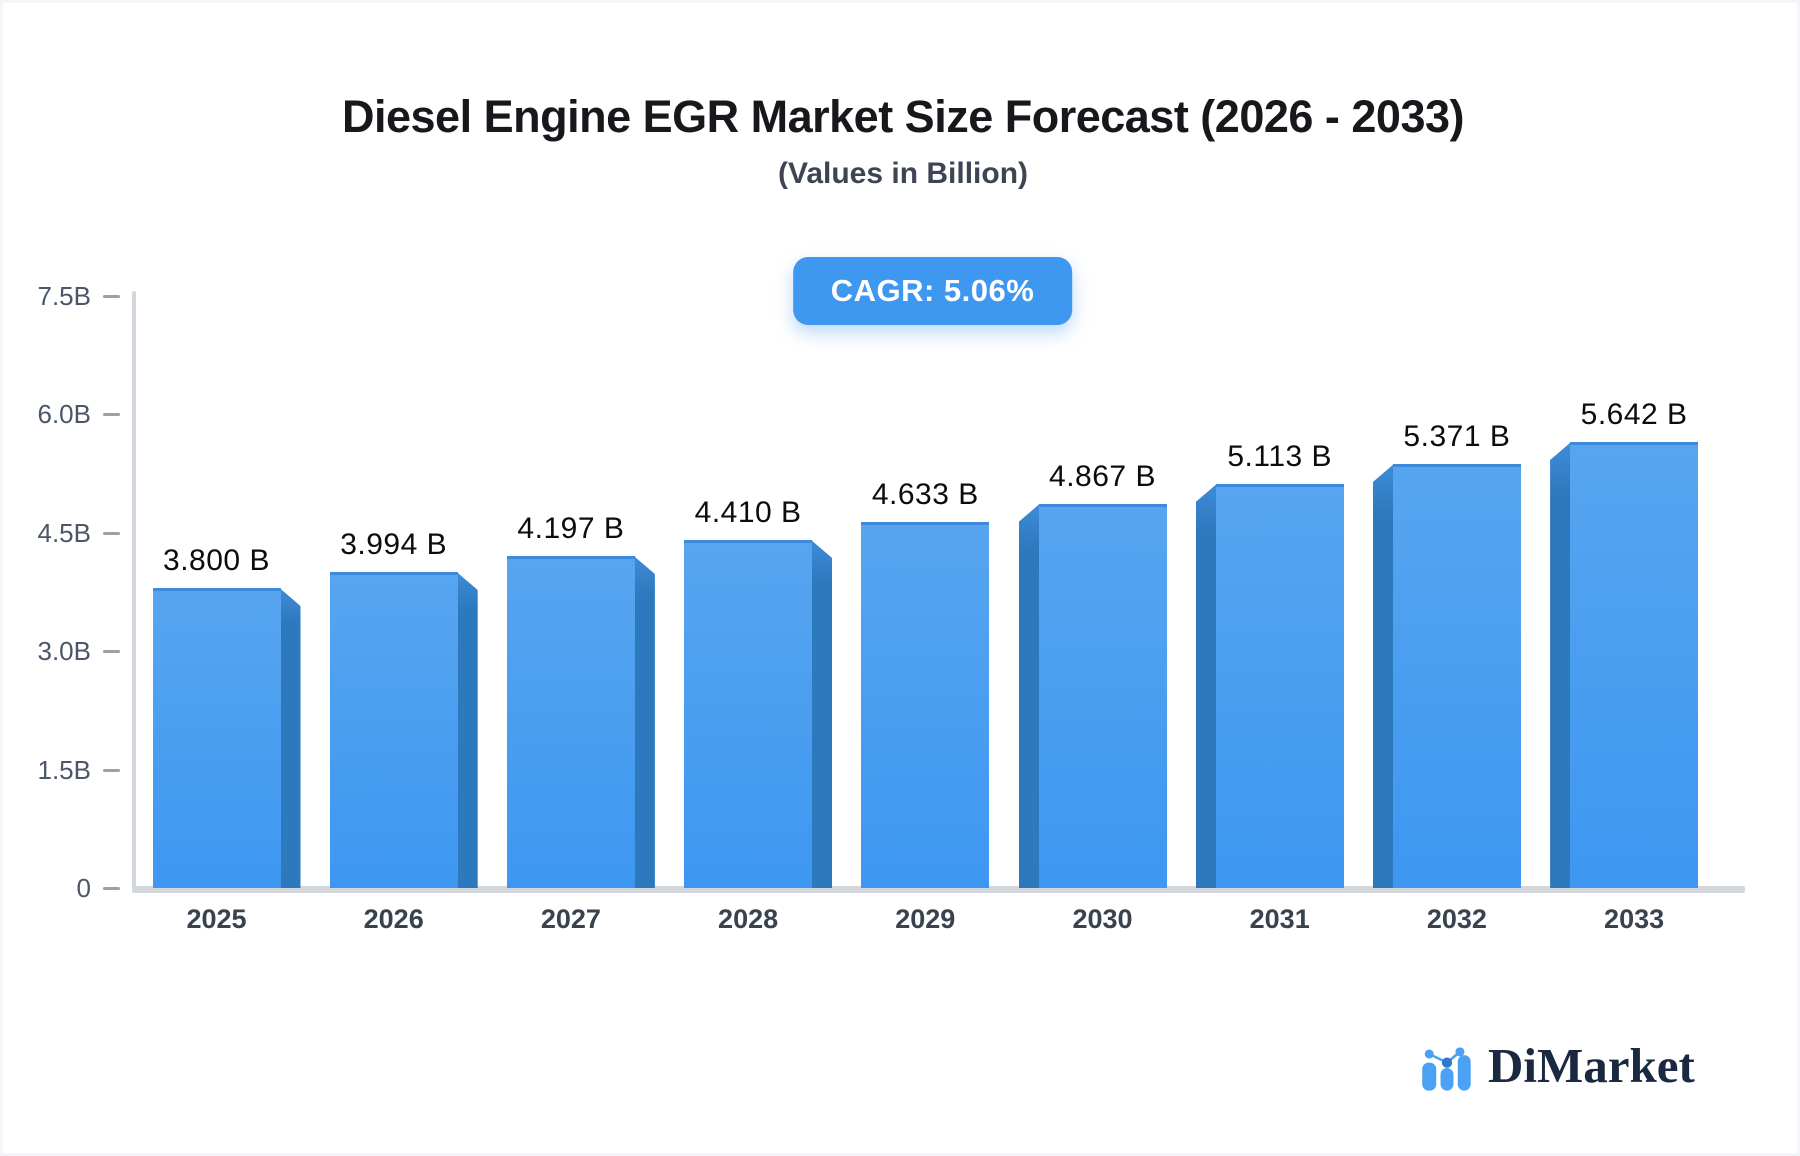  What do you see at coordinates (1279, 686) in the screenshot?
I see `bar-2031` at bounding box center [1279, 686].